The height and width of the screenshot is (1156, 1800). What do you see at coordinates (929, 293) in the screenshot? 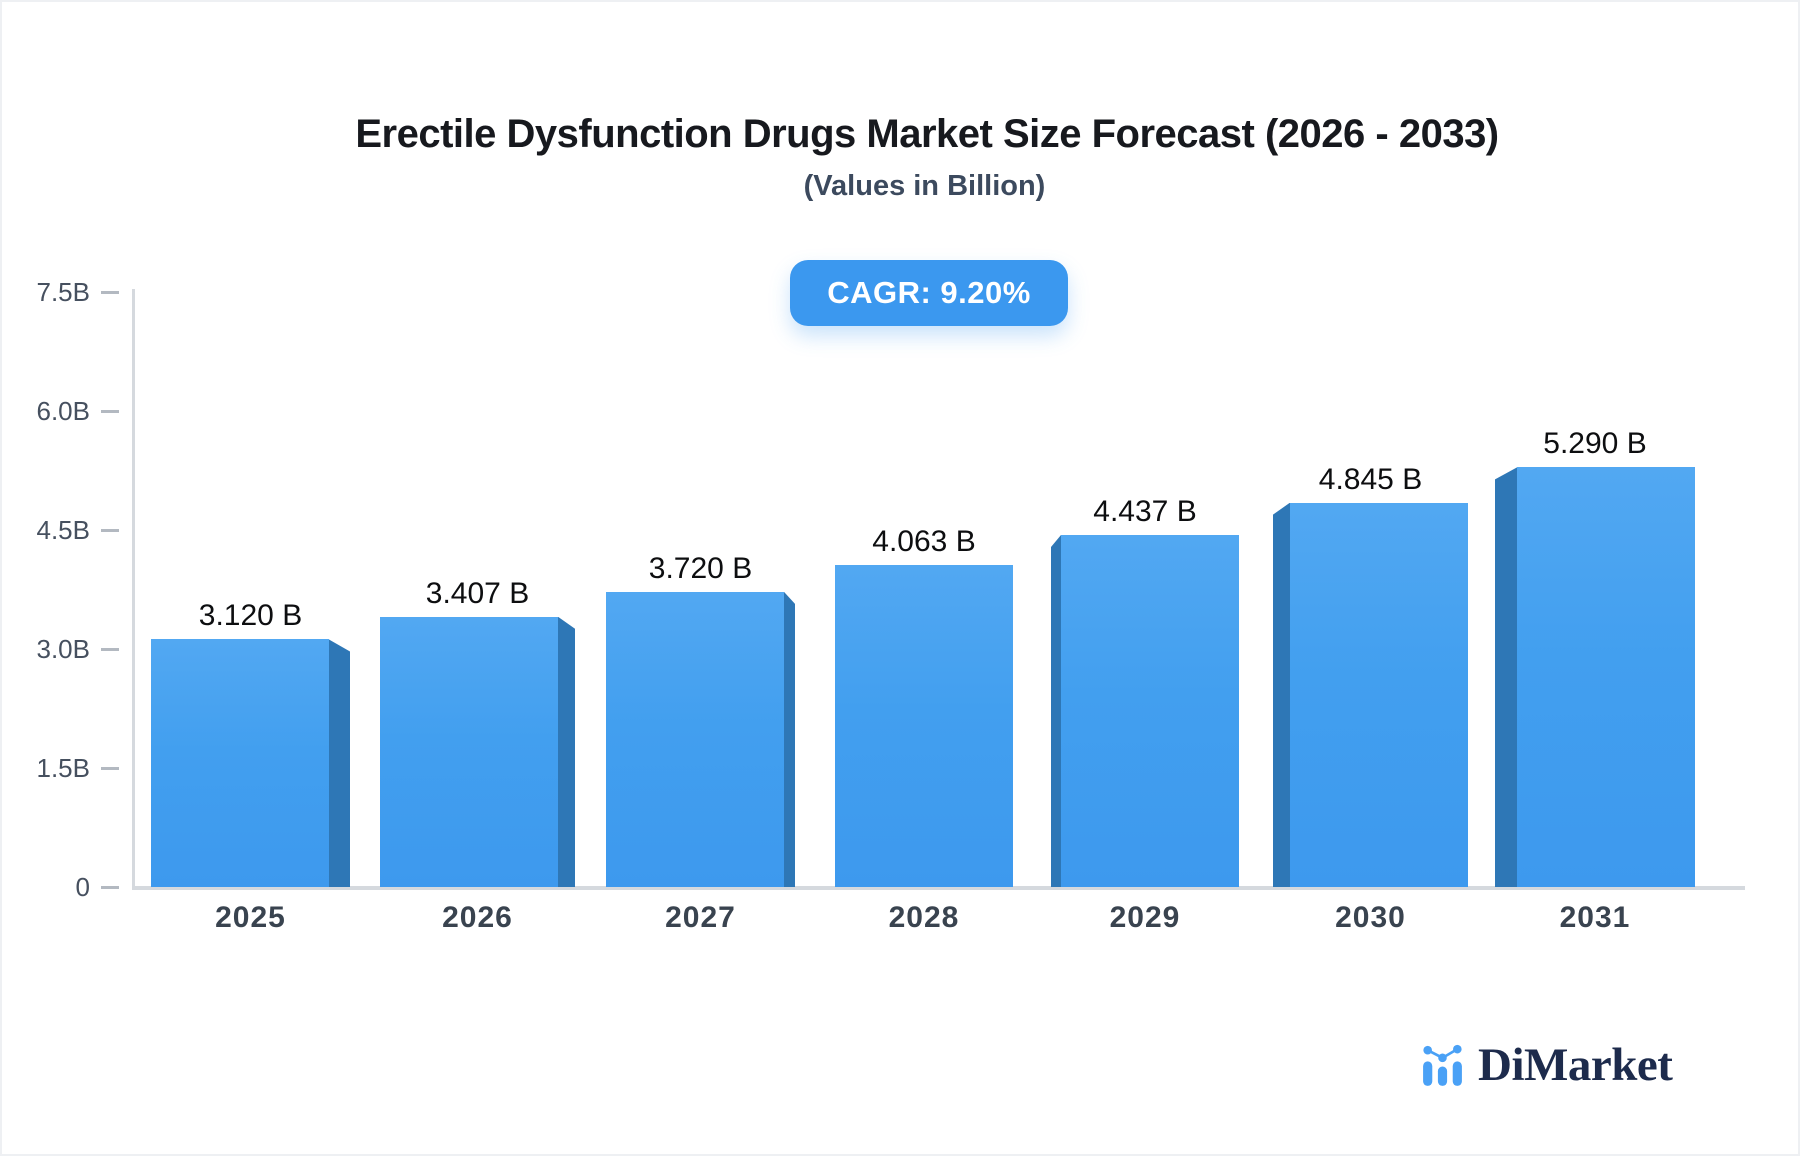
I see `cagr-badge: CAGR: 9.20%` at bounding box center [929, 293].